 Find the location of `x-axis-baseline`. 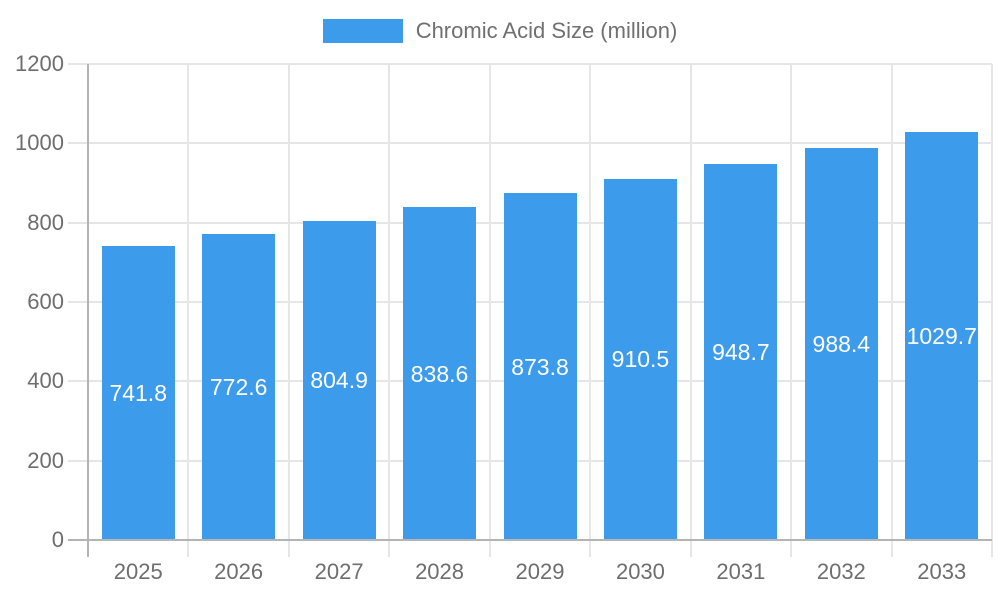

x-axis-baseline is located at coordinates (530, 540).